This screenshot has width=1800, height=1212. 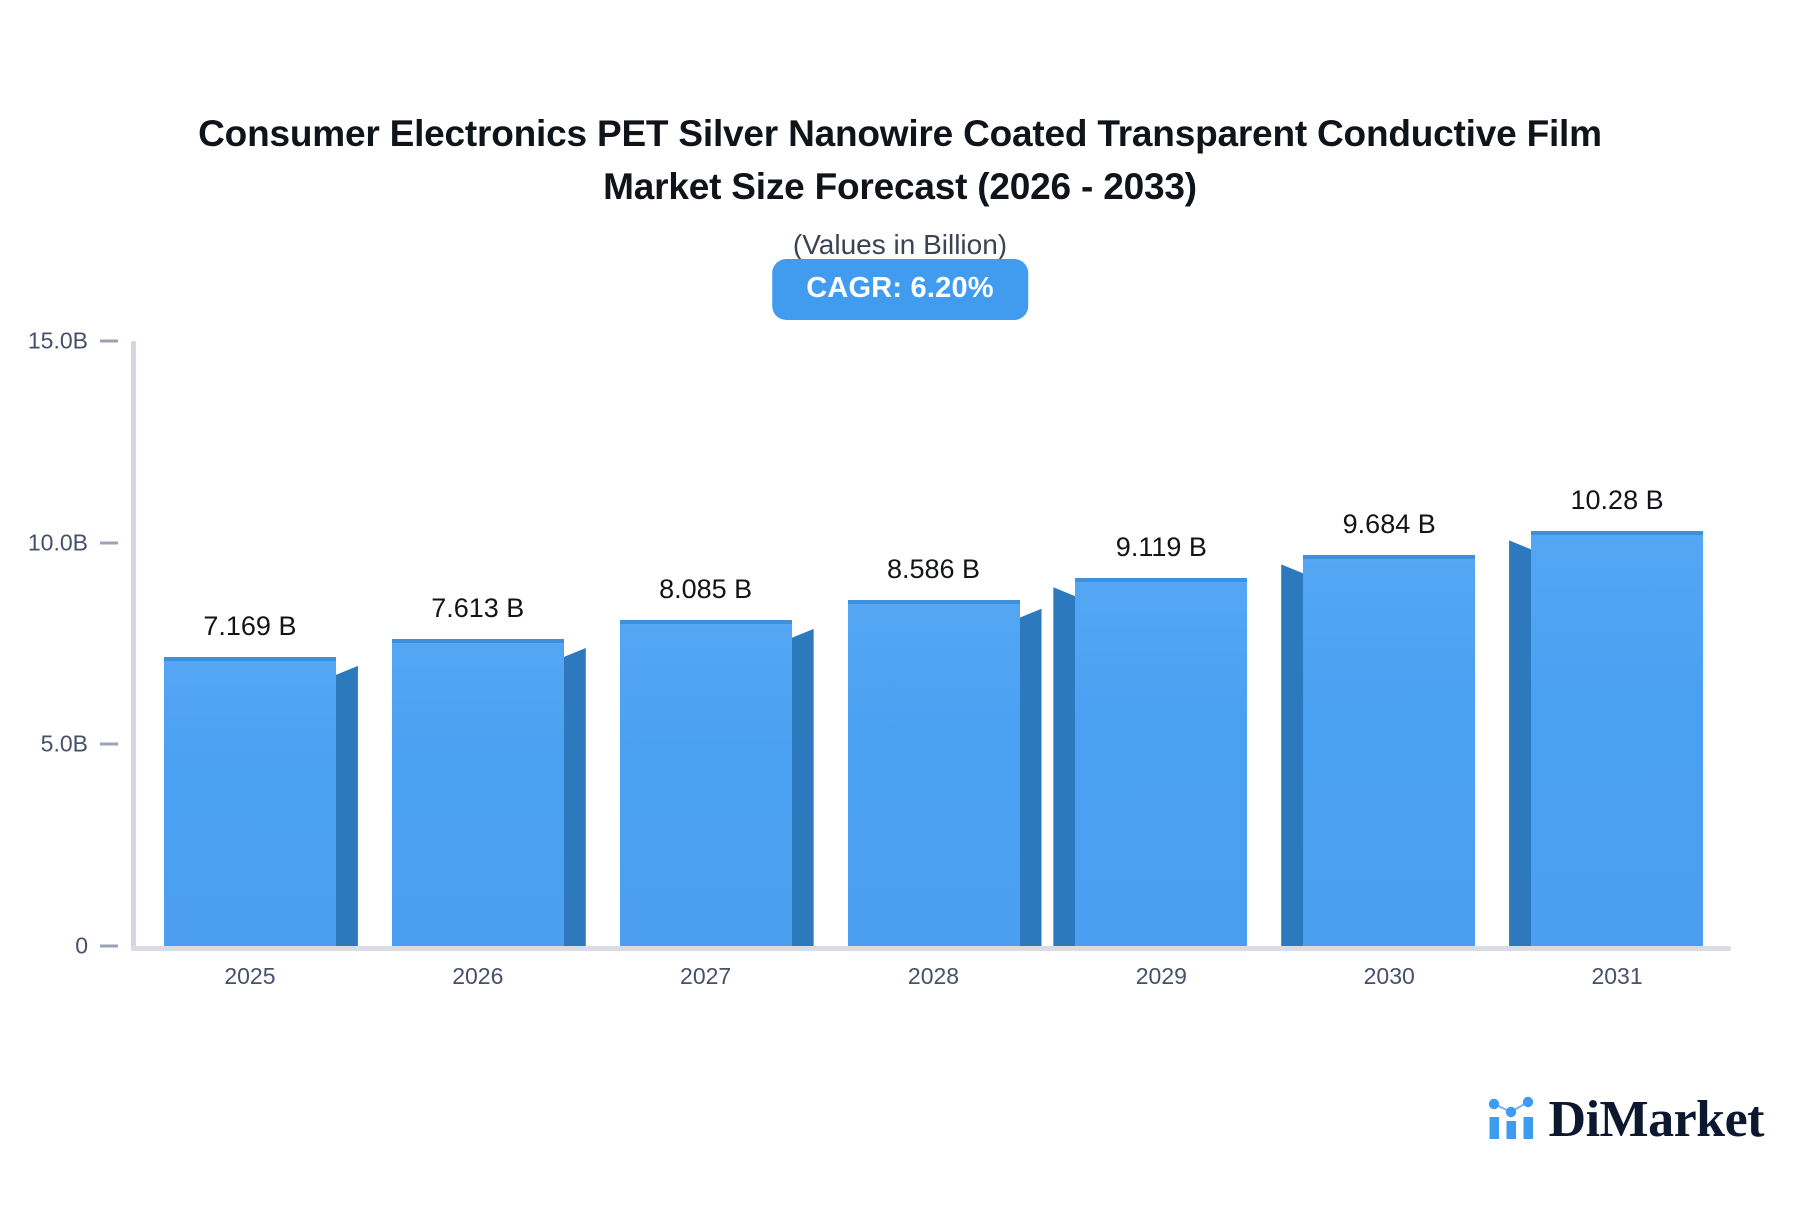 What do you see at coordinates (706, 976) in the screenshot?
I see `x-axis-tick-label: 2027` at bounding box center [706, 976].